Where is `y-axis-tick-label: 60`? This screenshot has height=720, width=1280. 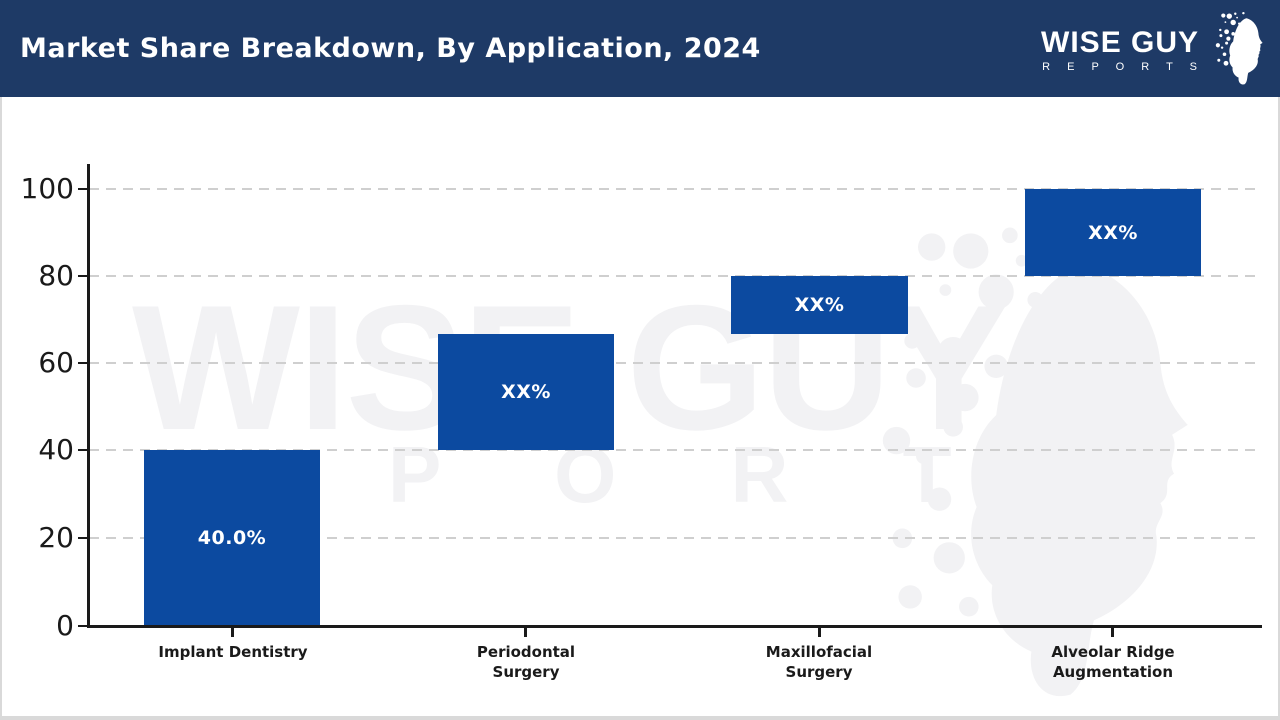 y-axis-tick-label: 60 is located at coordinates (56, 362).